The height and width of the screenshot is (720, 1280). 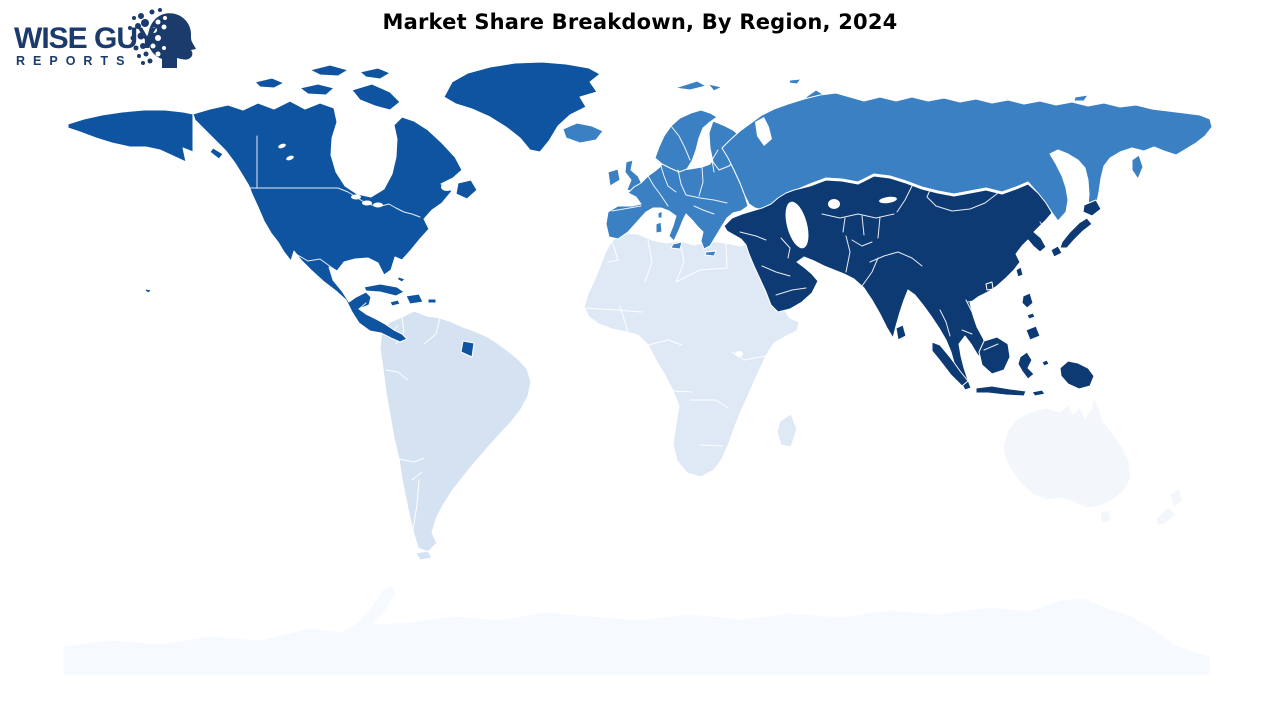 What do you see at coordinates (329, 70) in the screenshot?
I see `island-ellesmere` at bounding box center [329, 70].